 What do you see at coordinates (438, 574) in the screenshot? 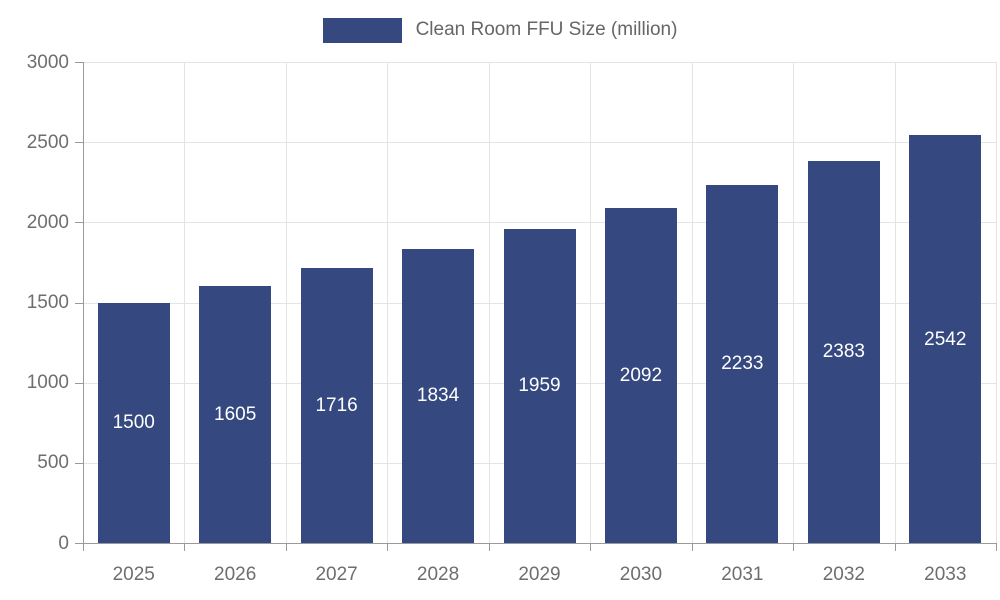
I see `x-axis-label: 2028` at bounding box center [438, 574].